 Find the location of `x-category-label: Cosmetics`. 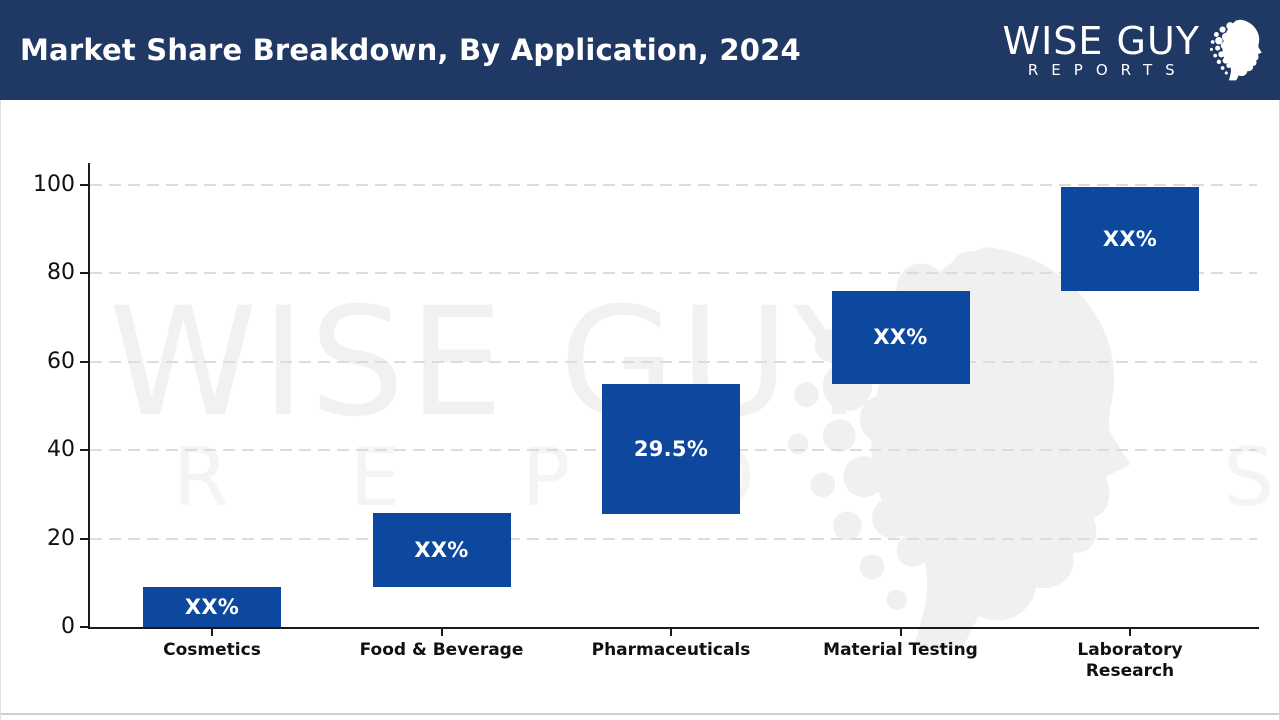

x-category-label: Cosmetics is located at coordinates (212, 650).